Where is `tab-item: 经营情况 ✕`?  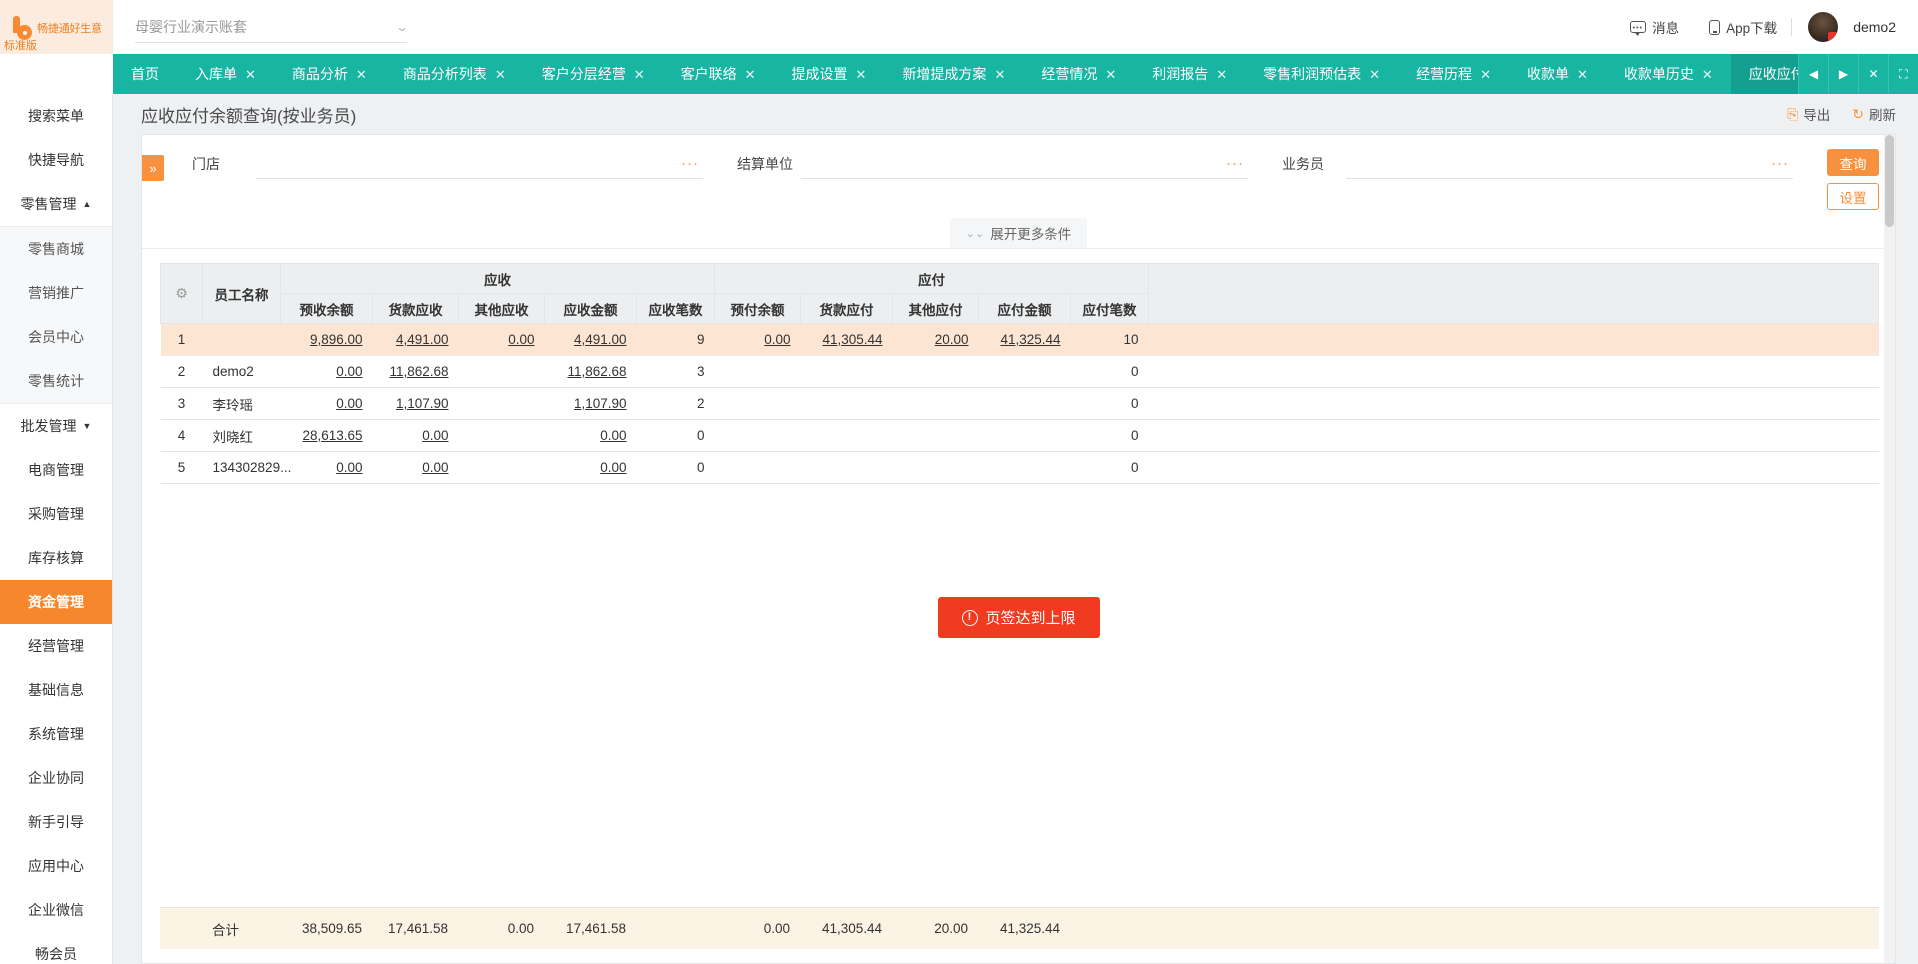 tab-item: 经营情况 ✕ is located at coordinates (1078, 74).